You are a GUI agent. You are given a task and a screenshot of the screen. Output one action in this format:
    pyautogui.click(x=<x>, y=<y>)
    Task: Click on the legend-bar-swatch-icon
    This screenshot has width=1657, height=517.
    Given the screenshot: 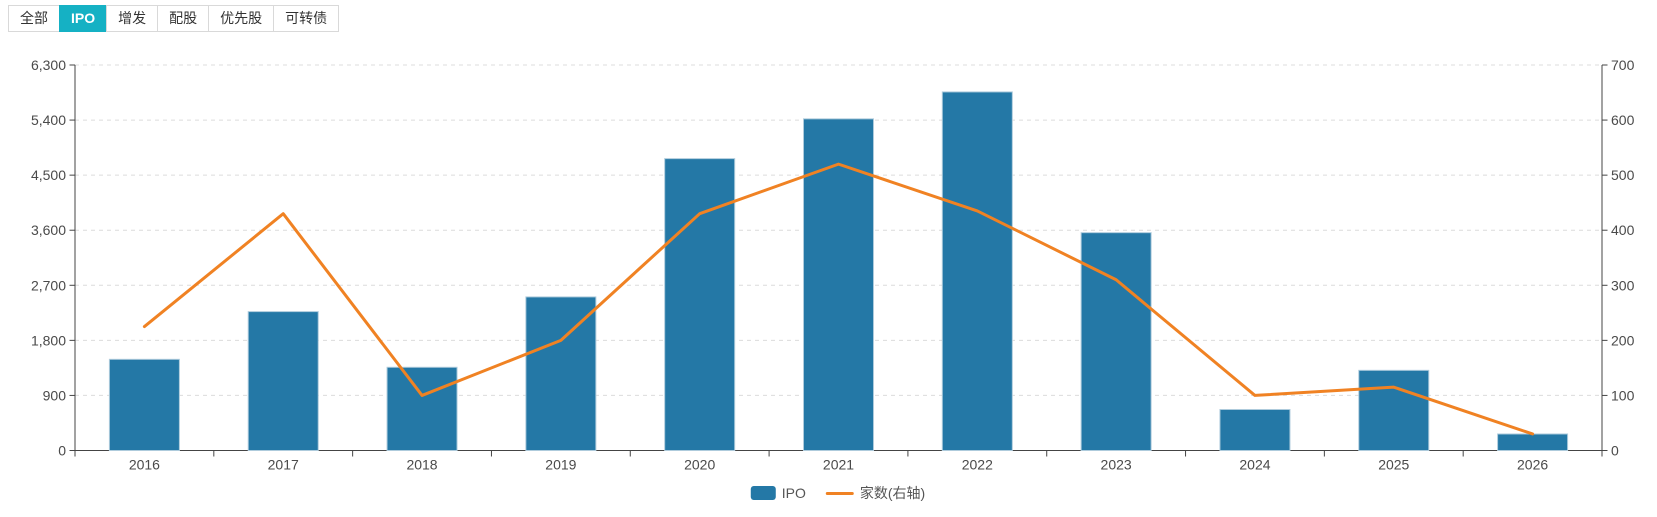 What is the action you would take?
    pyautogui.click(x=763, y=493)
    